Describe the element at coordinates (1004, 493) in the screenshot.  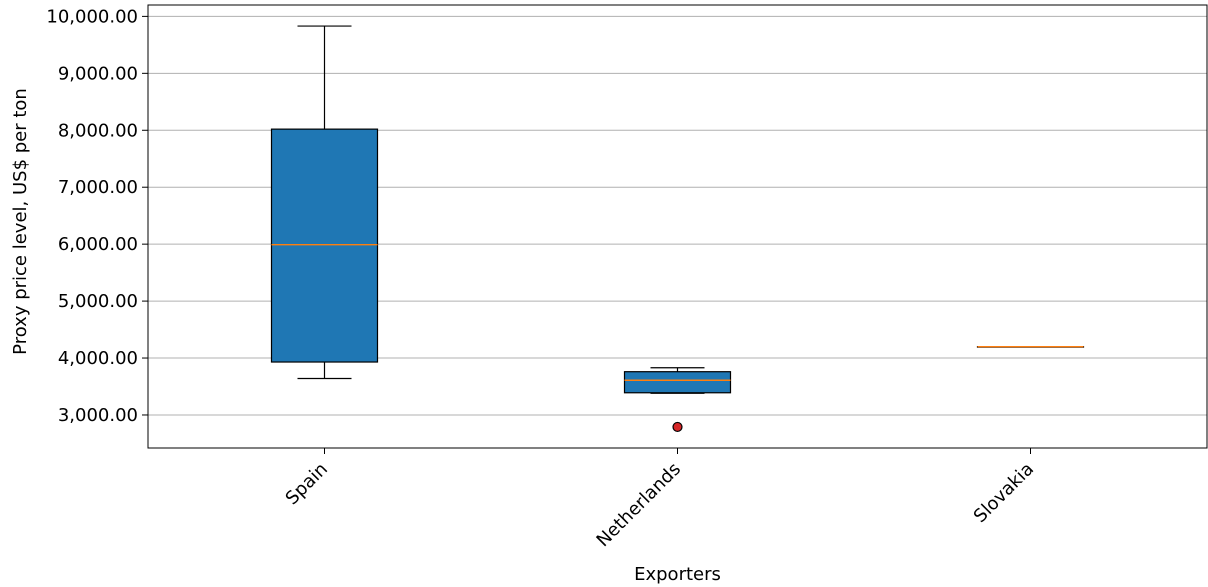
I see `x-tick-label: Slovakia` at that location.